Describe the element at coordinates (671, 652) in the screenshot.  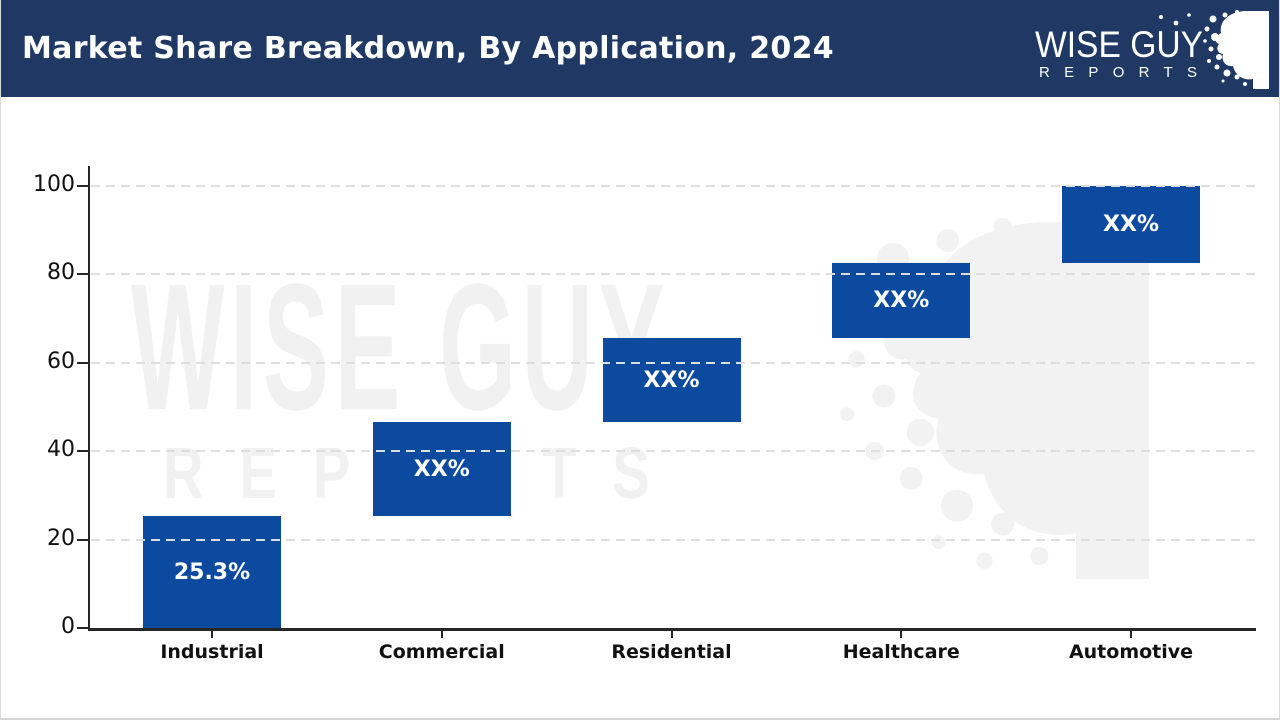
I see `x-tick-label: Residential` at that location.